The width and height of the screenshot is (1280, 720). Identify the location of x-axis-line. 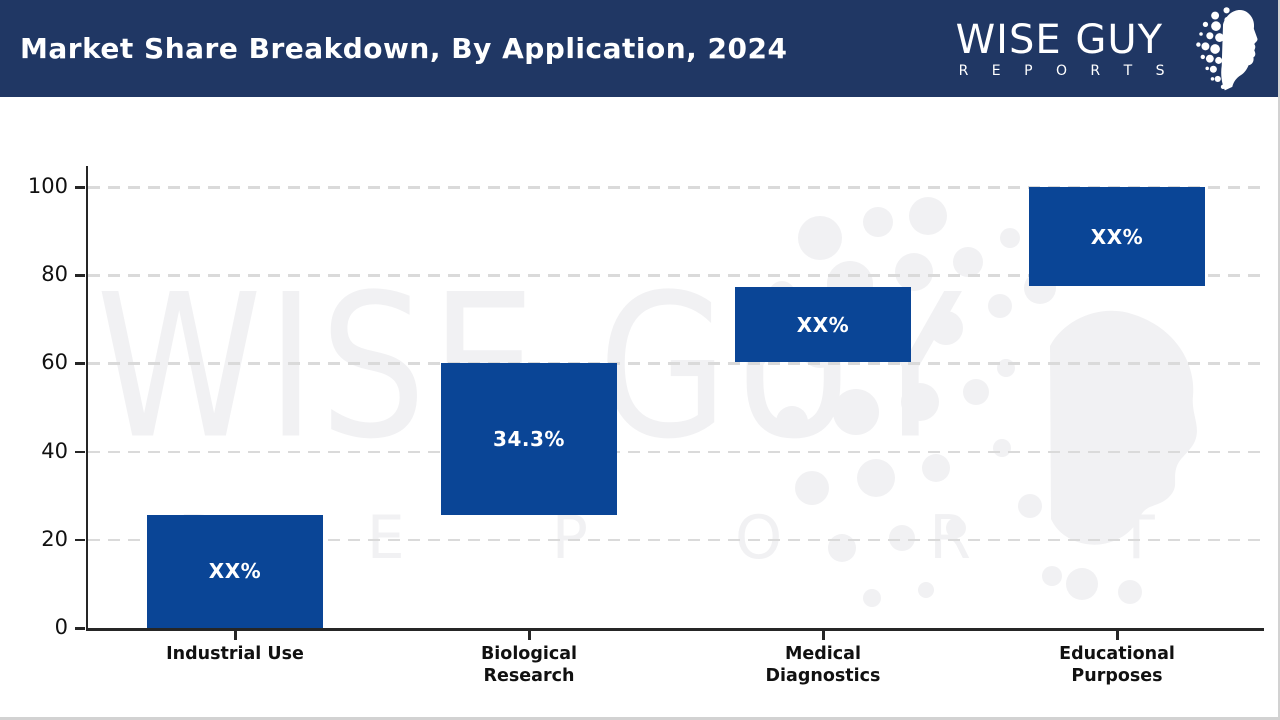
(674, 629).